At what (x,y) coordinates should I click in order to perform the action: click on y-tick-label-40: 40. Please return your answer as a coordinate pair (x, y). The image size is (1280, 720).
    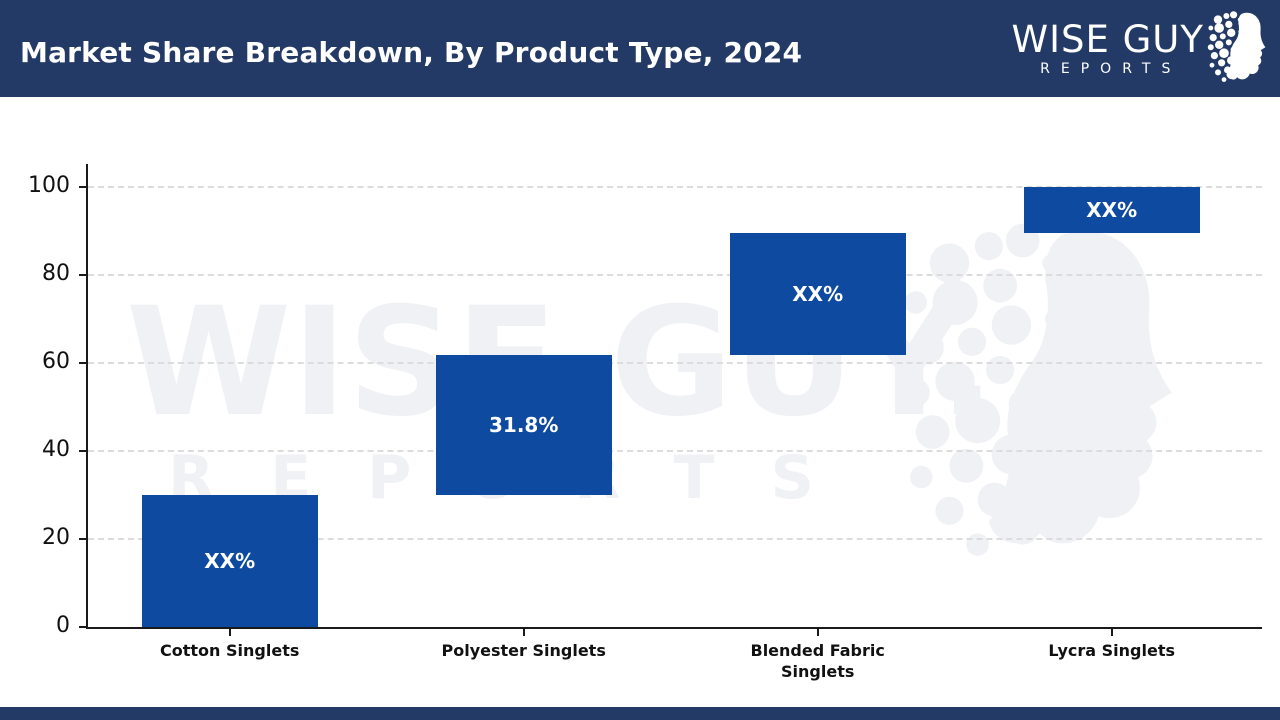
    Looking at the image, I should click on (56, 449).